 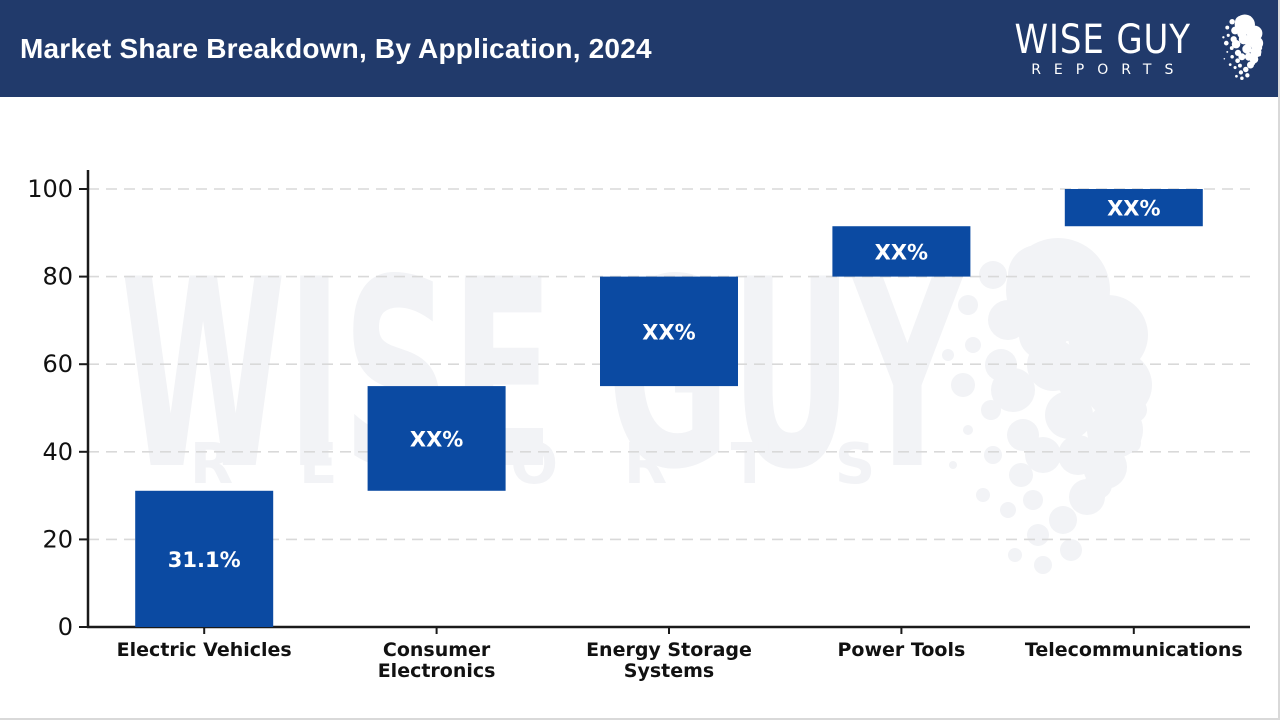 I want to click on logo-wordmark: WISE GUY REPORTS, so click(x=1102, y=48).